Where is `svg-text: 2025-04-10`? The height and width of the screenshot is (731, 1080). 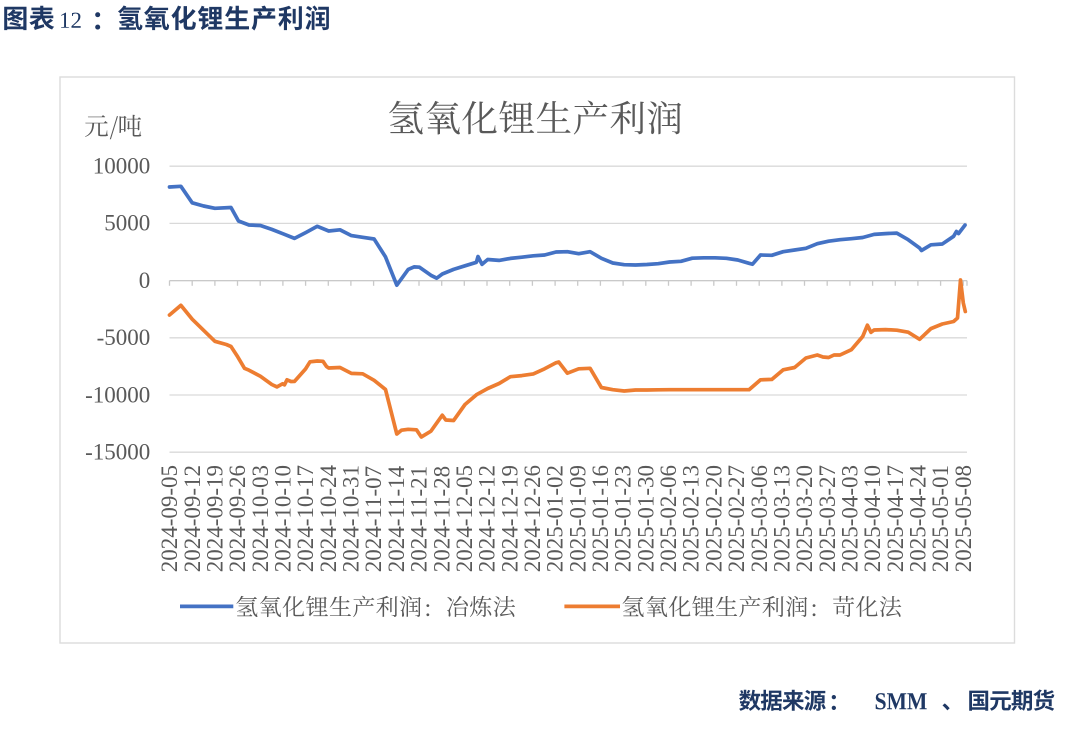 svg-text: 2025-04-10 is located at coordinates (872, 518).